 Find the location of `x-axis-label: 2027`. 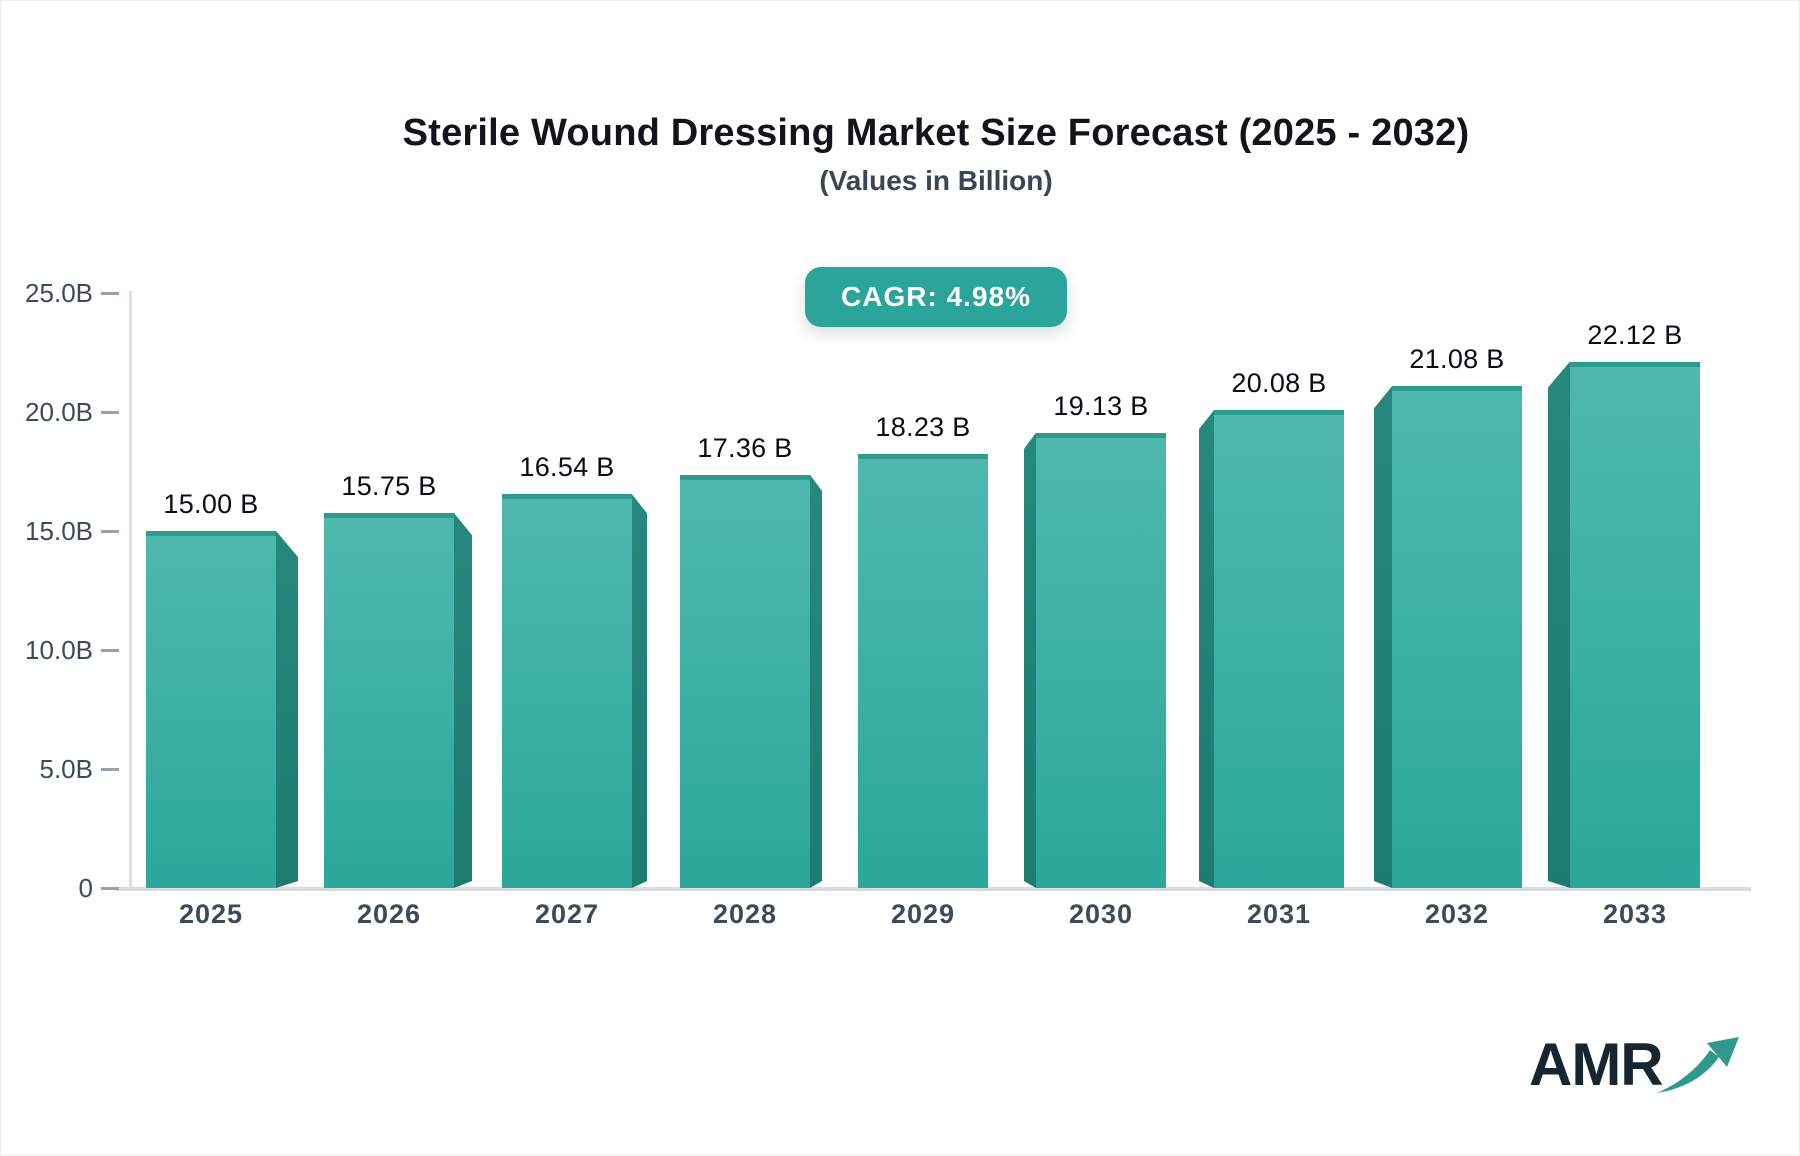

x-axis-label: 2027 is located at coordinates (567, 914).